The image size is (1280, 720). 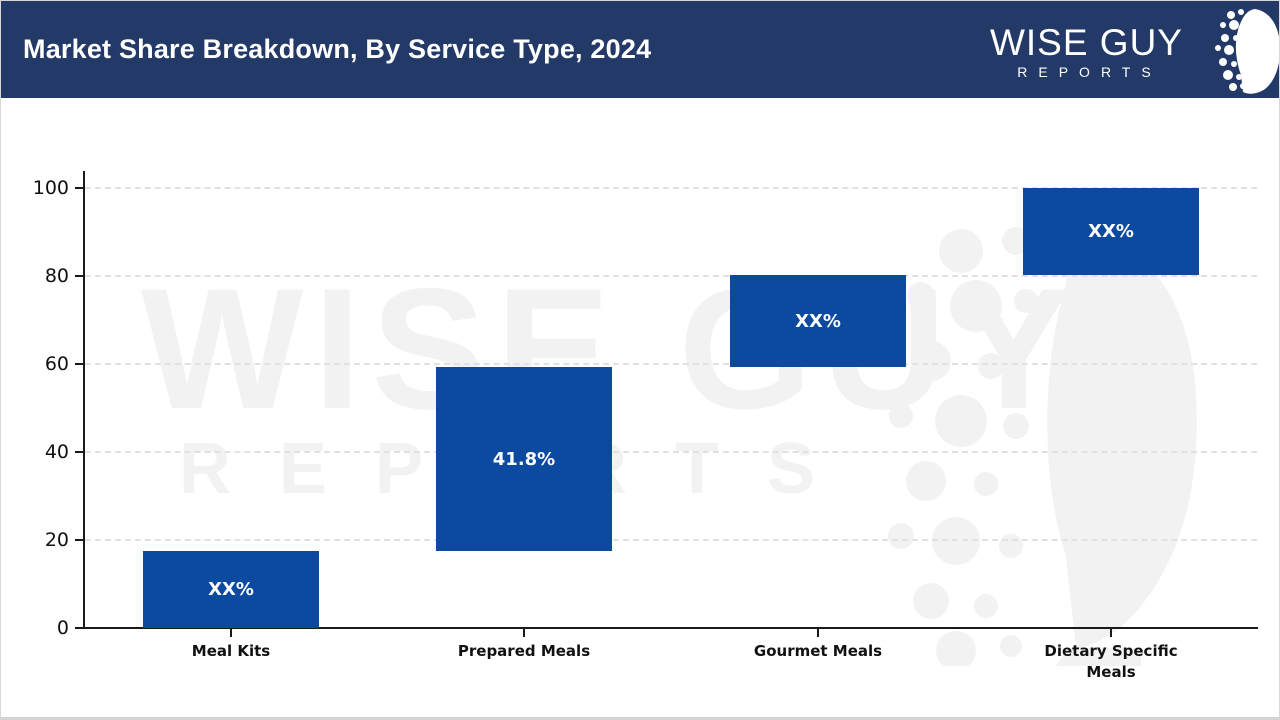 I want to click on x-tick-label: Gourmet Meals, so click(x=818, y=651).